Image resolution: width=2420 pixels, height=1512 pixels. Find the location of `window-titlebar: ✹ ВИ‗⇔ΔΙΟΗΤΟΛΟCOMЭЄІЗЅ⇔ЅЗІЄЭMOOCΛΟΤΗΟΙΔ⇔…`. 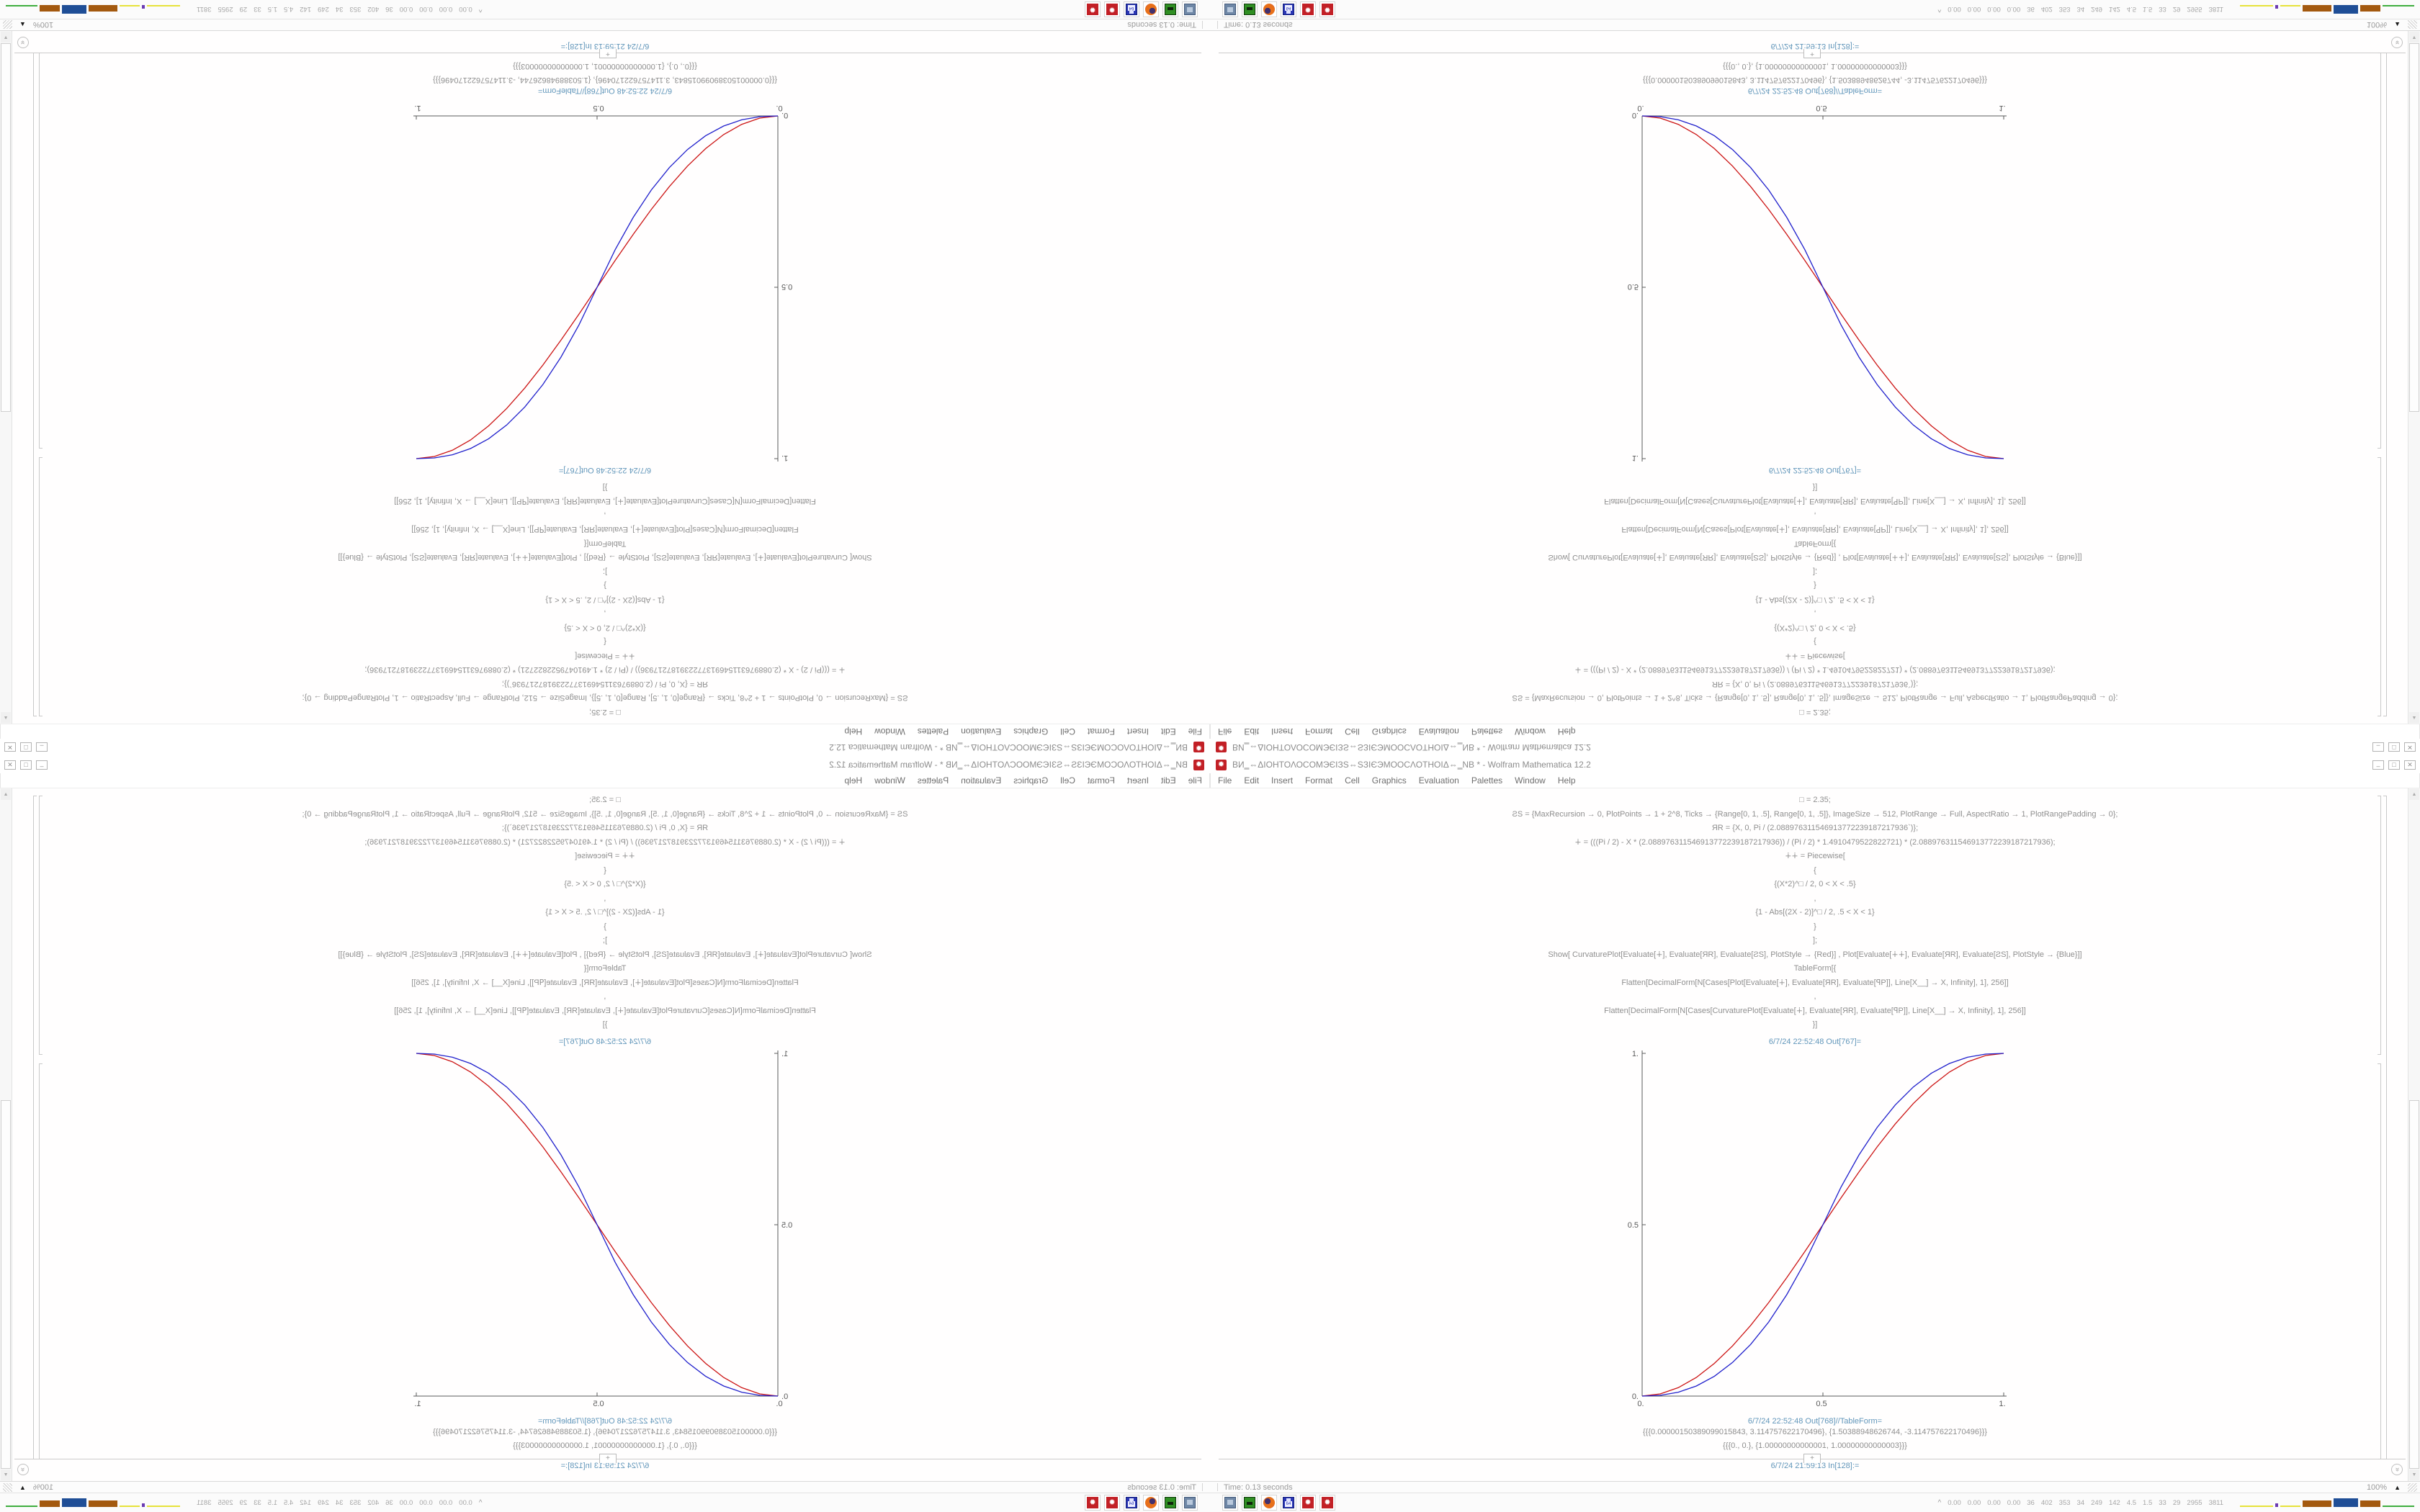

window-titlebar: ✹ ВИ‗⇔ΔΙΟΗΤΟΛΟCOMЭЄІЗЅ⇔ЅЗІЄЭMOOCΛΟΤΗΟΙΔ⇔… is located at coordinates (1815, 764).